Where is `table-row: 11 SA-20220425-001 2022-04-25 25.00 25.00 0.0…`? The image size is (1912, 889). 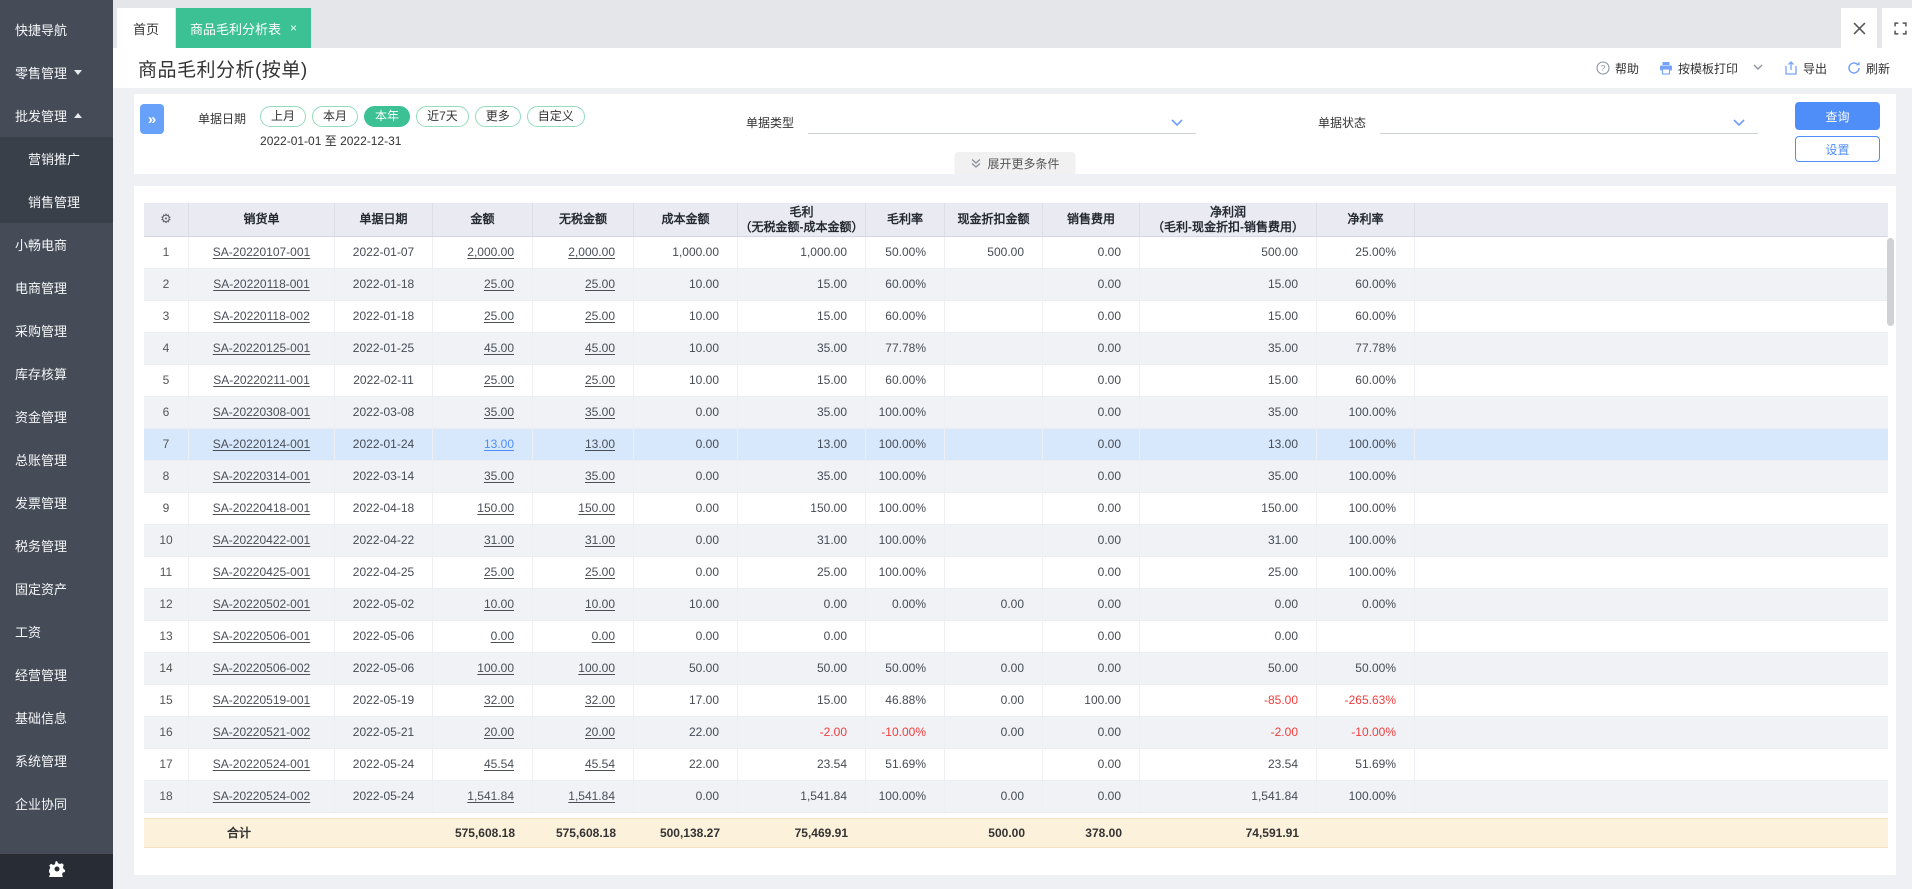 table-row: 11 SA-20220425-001 2022-04-25 25.00 25.00 0.0… is located at coordinates (1016, 573).